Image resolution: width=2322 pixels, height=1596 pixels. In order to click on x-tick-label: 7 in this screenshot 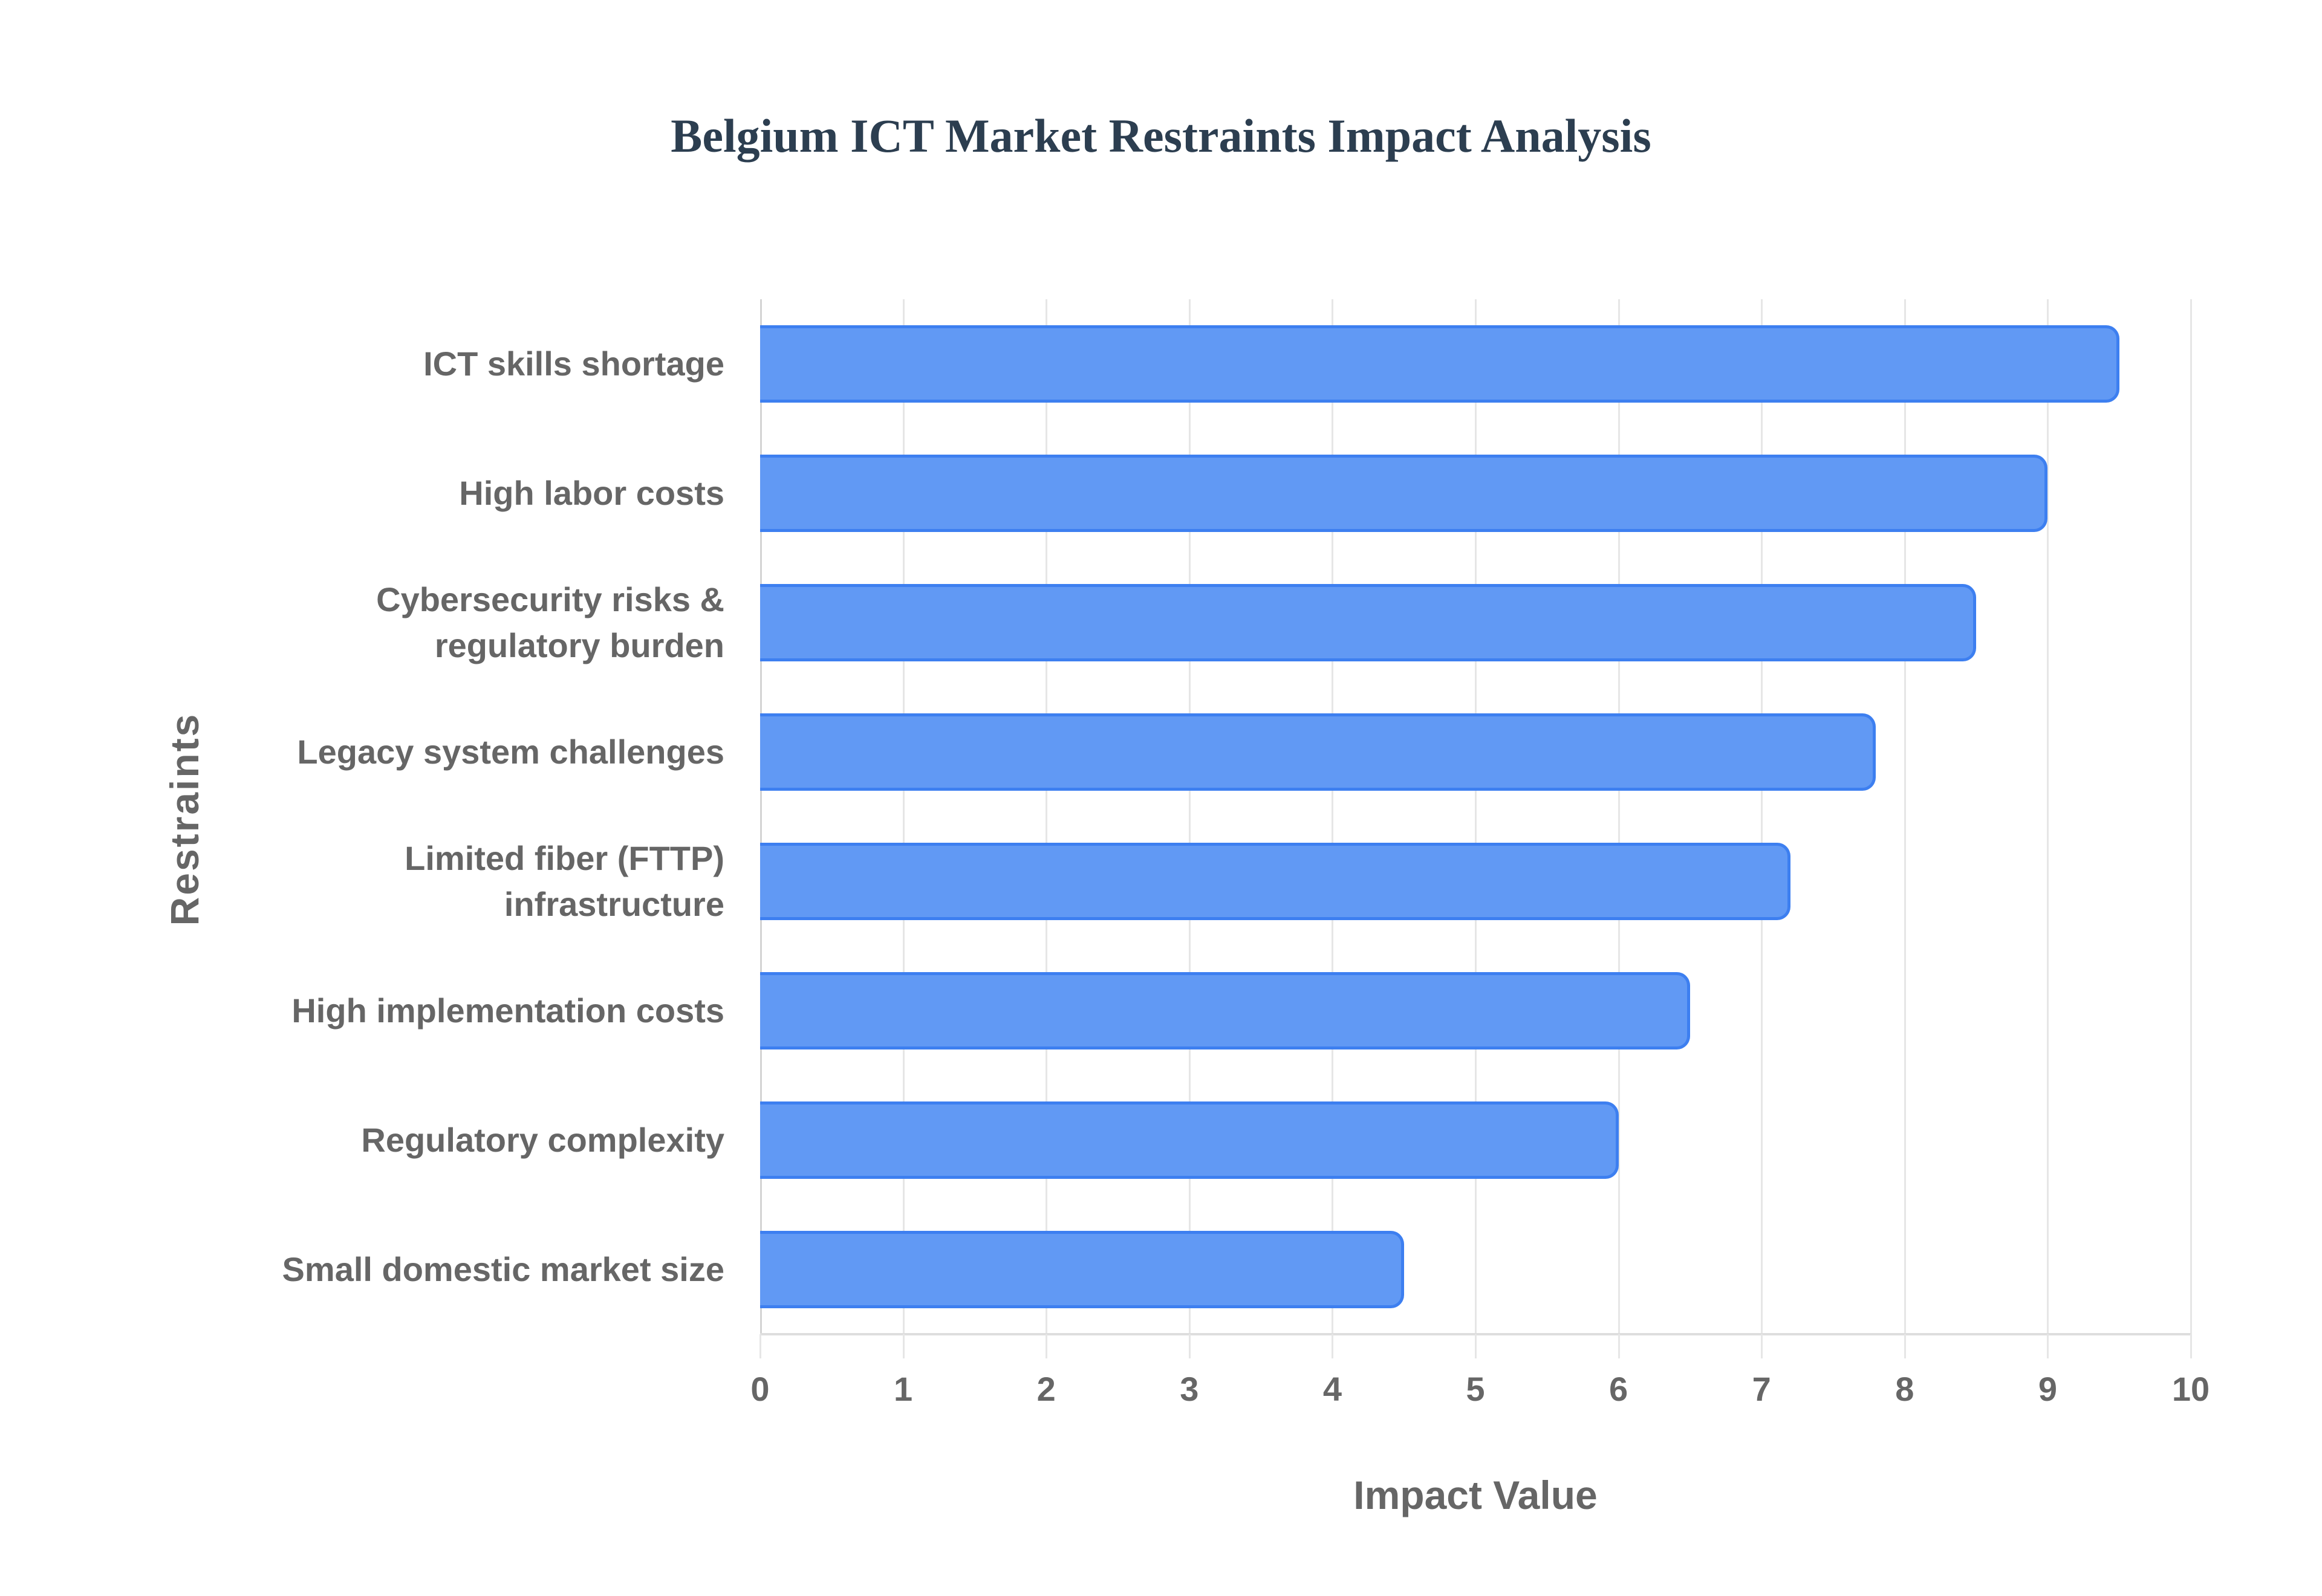, I will do `click(1761, 1389)`.